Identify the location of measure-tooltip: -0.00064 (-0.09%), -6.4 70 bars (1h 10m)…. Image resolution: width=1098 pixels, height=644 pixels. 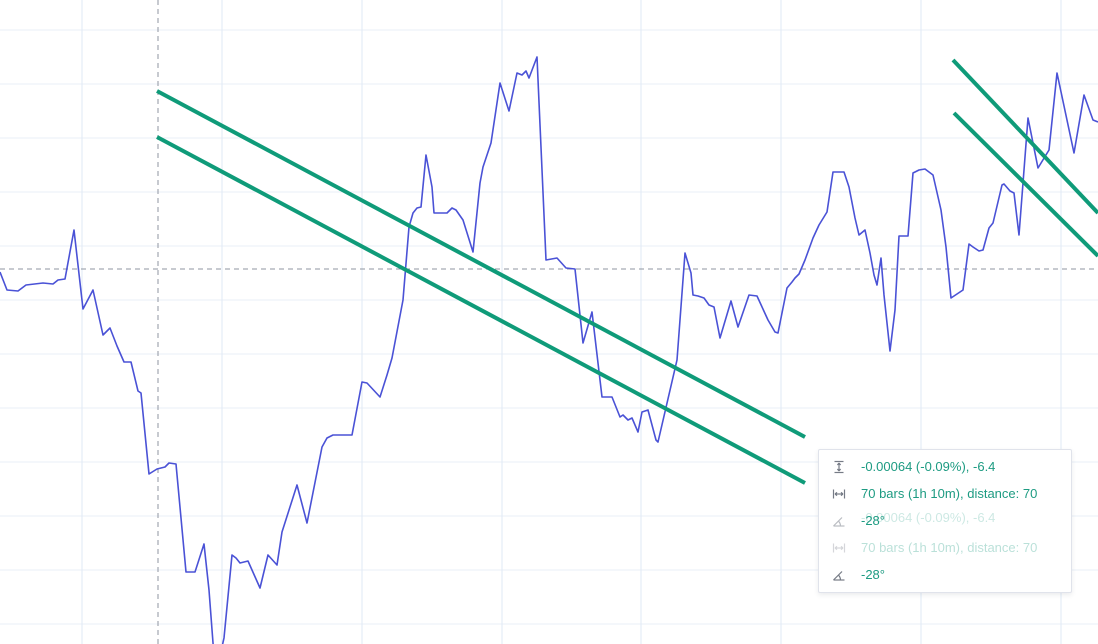
(945, 521).